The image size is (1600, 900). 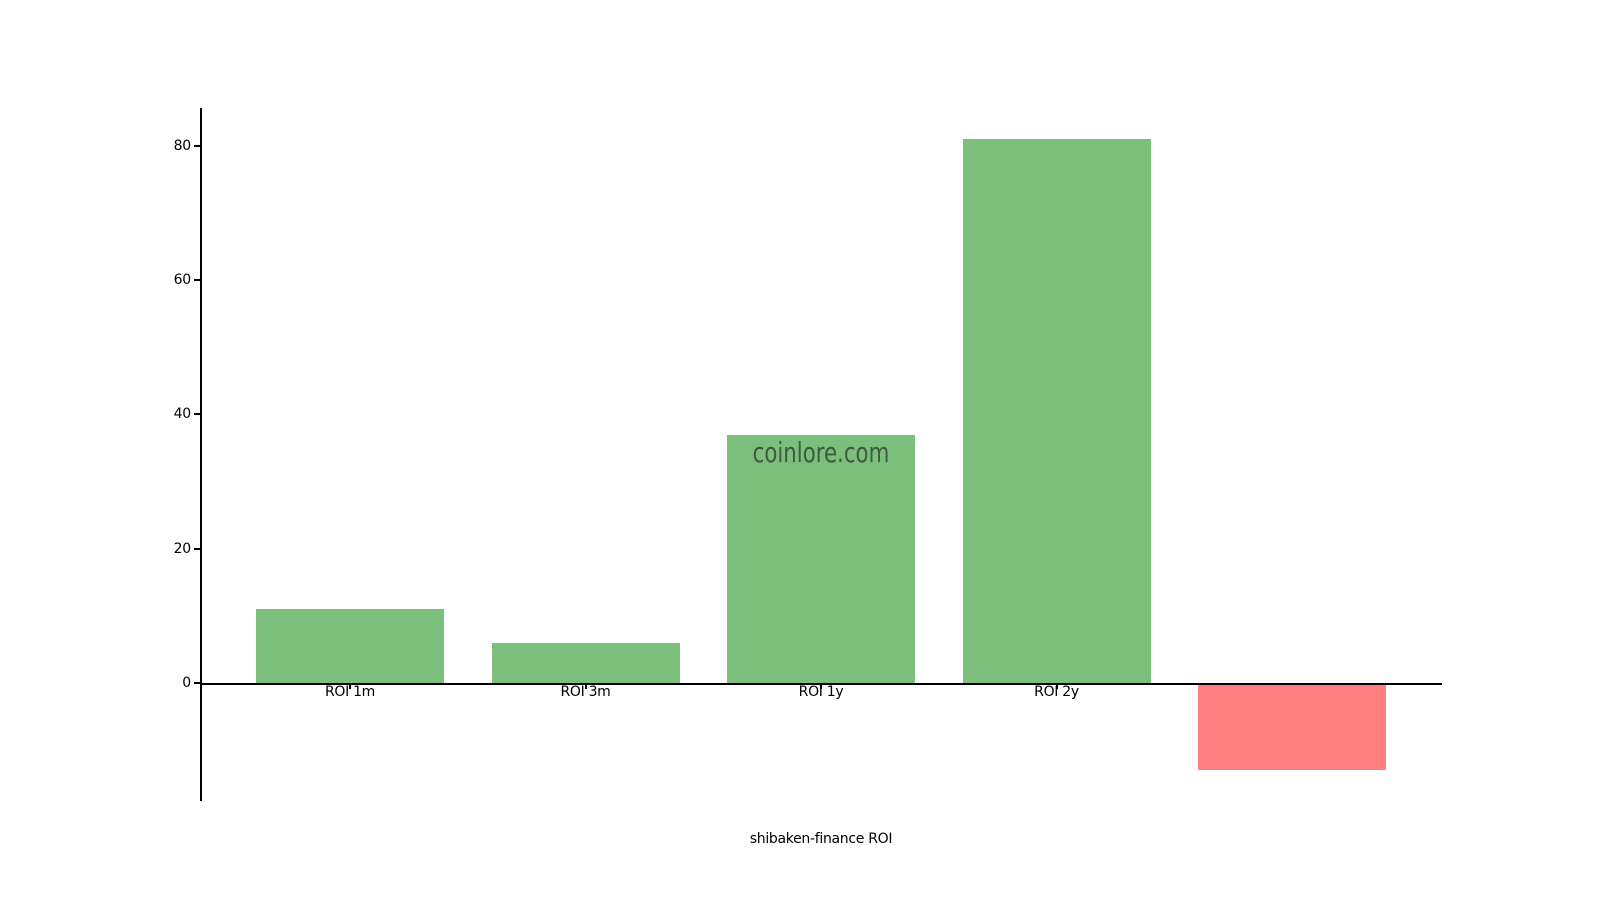 I want to click on x-tick-label: ROI 1m, so click(x=350, y=692).